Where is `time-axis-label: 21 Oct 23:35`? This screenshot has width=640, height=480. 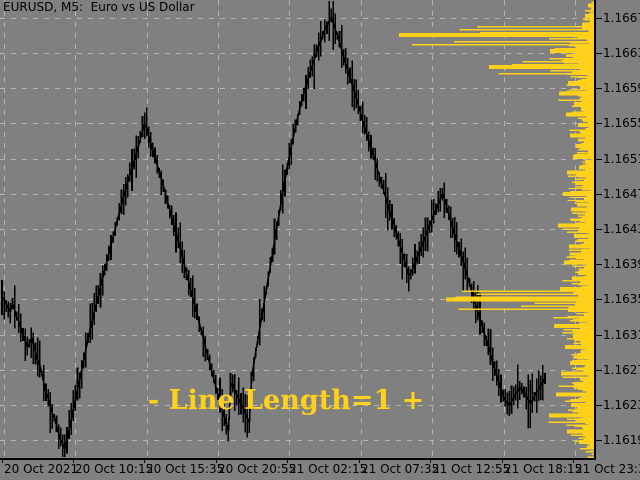 time-axis-label: 21 Oct 23:35 is located at coordinates (607, 469).